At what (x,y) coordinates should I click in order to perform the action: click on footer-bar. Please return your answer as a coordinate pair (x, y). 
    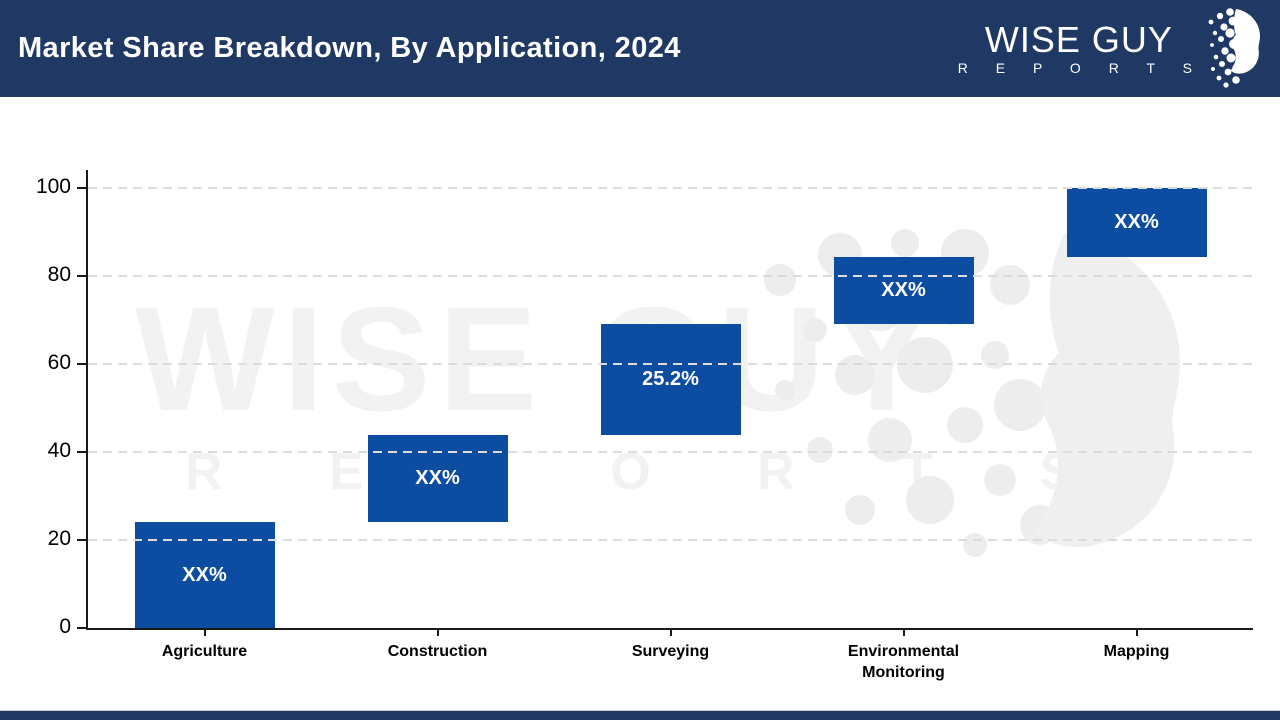
    Looking at the image, I should click on (640, 715).